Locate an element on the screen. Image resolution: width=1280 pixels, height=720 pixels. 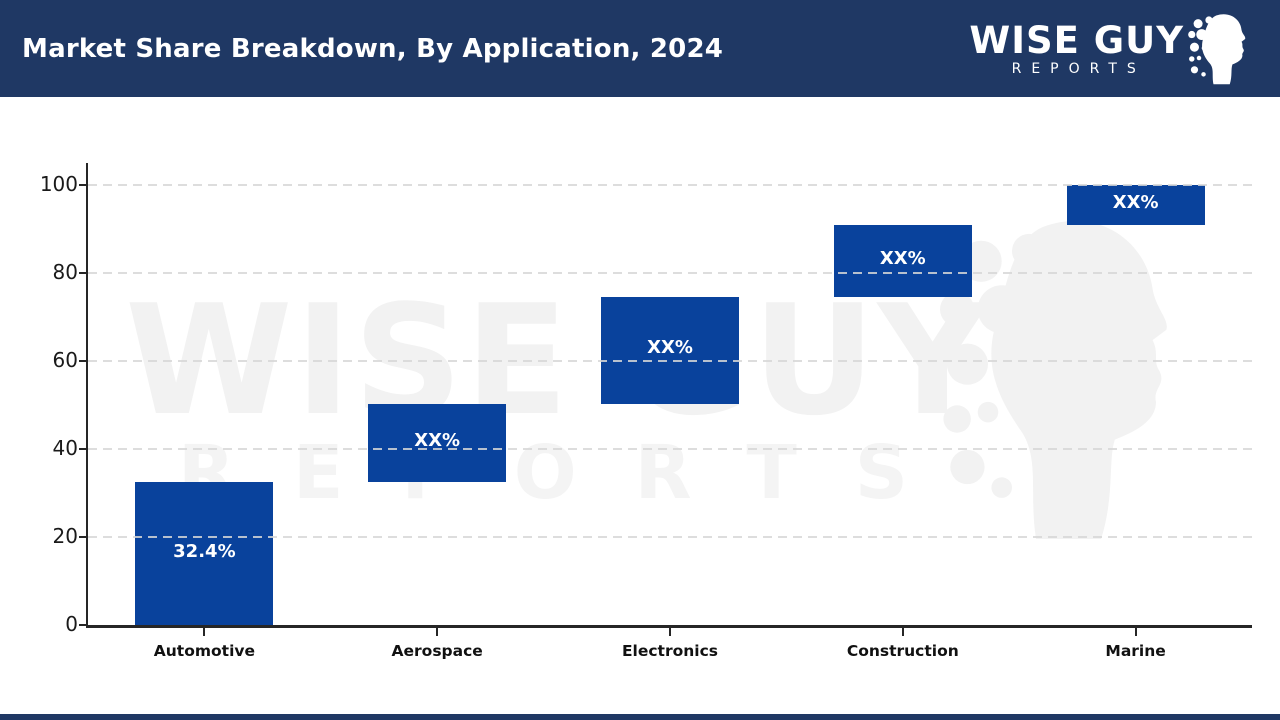
bar-construction: XX% is located at coordinates (902, 261).